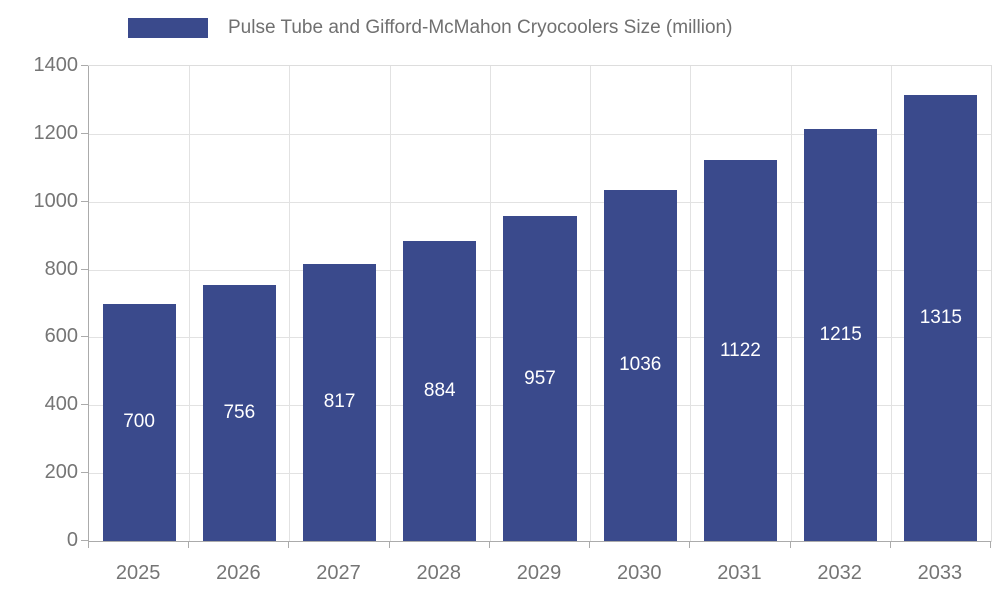 This screenshot has height=600, width=1000. I want to click on bar-2030: 1036, so click(640, 365).